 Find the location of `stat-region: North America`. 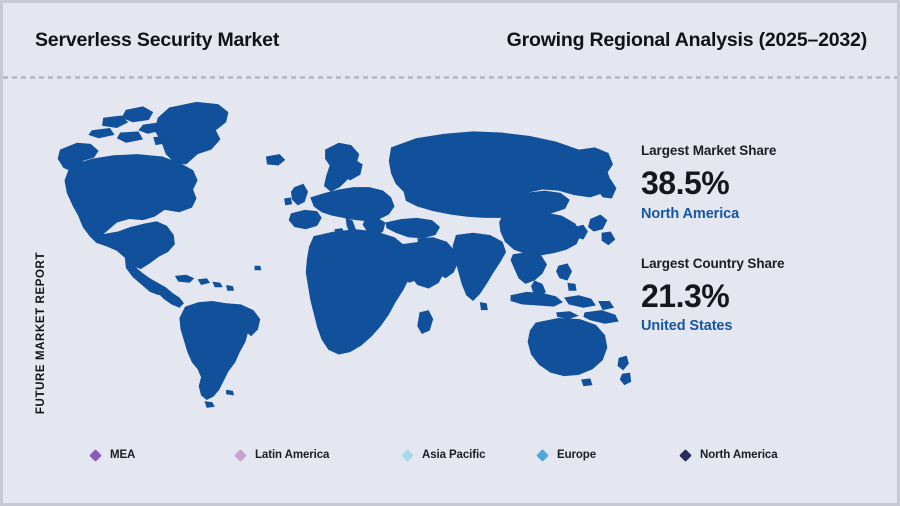

stat-region: North America is located at coordinates (690, 213).